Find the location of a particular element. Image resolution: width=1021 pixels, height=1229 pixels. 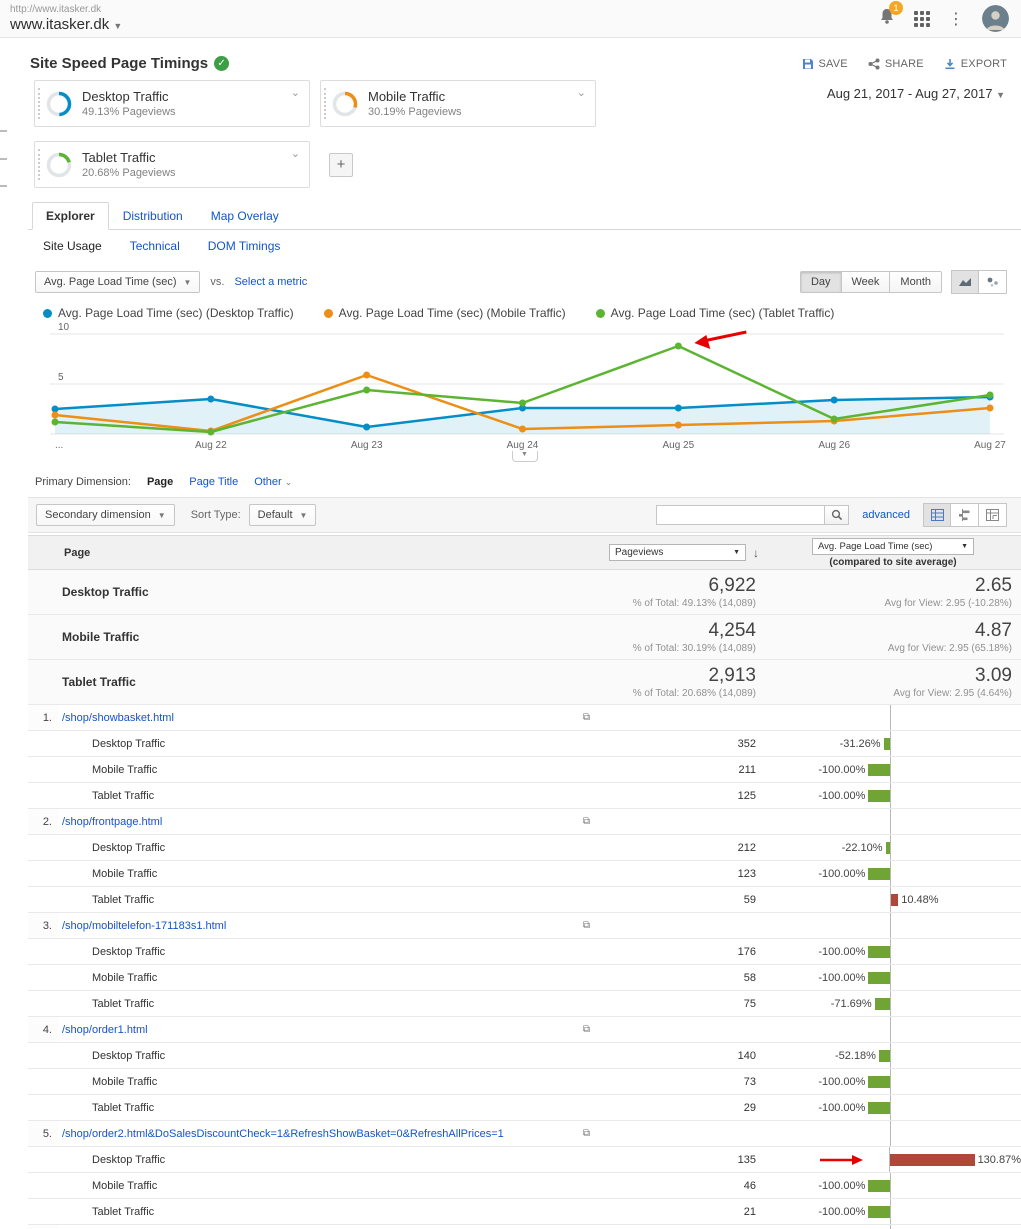

column-header-page: Page is located at coordinates (330, 552).